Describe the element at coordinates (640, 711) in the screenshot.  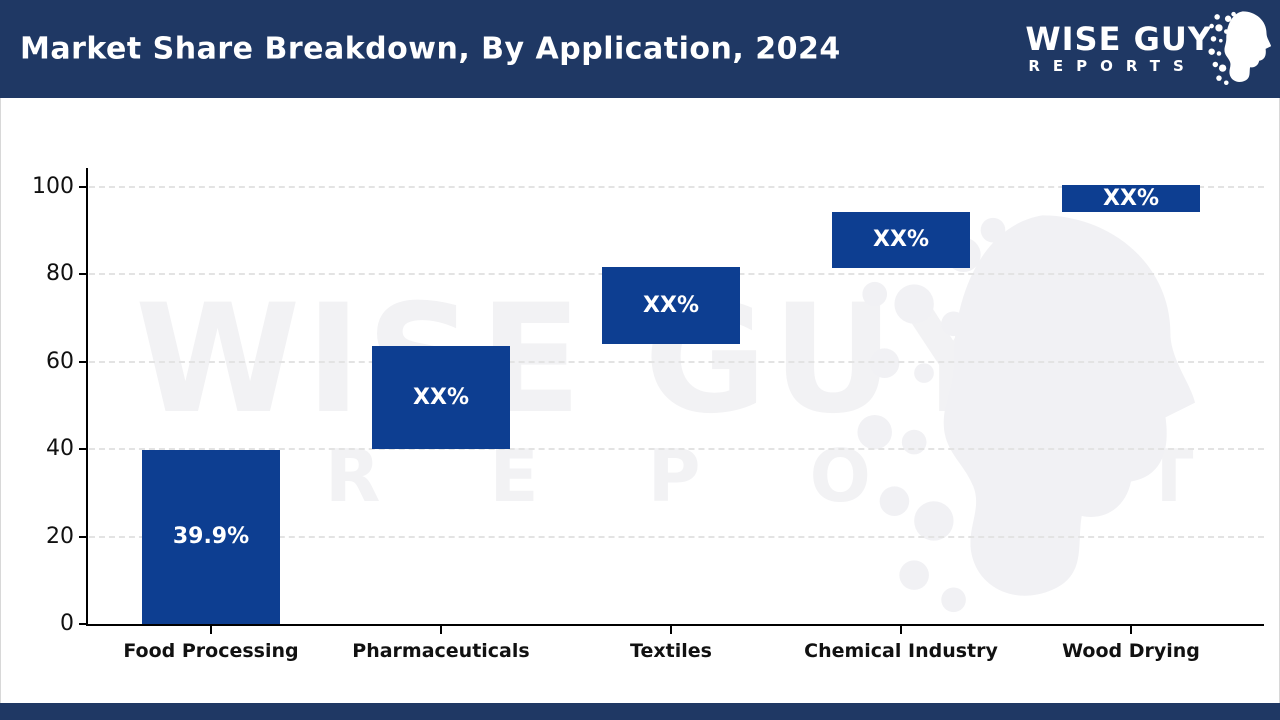
I see `footer-bar` at that location.